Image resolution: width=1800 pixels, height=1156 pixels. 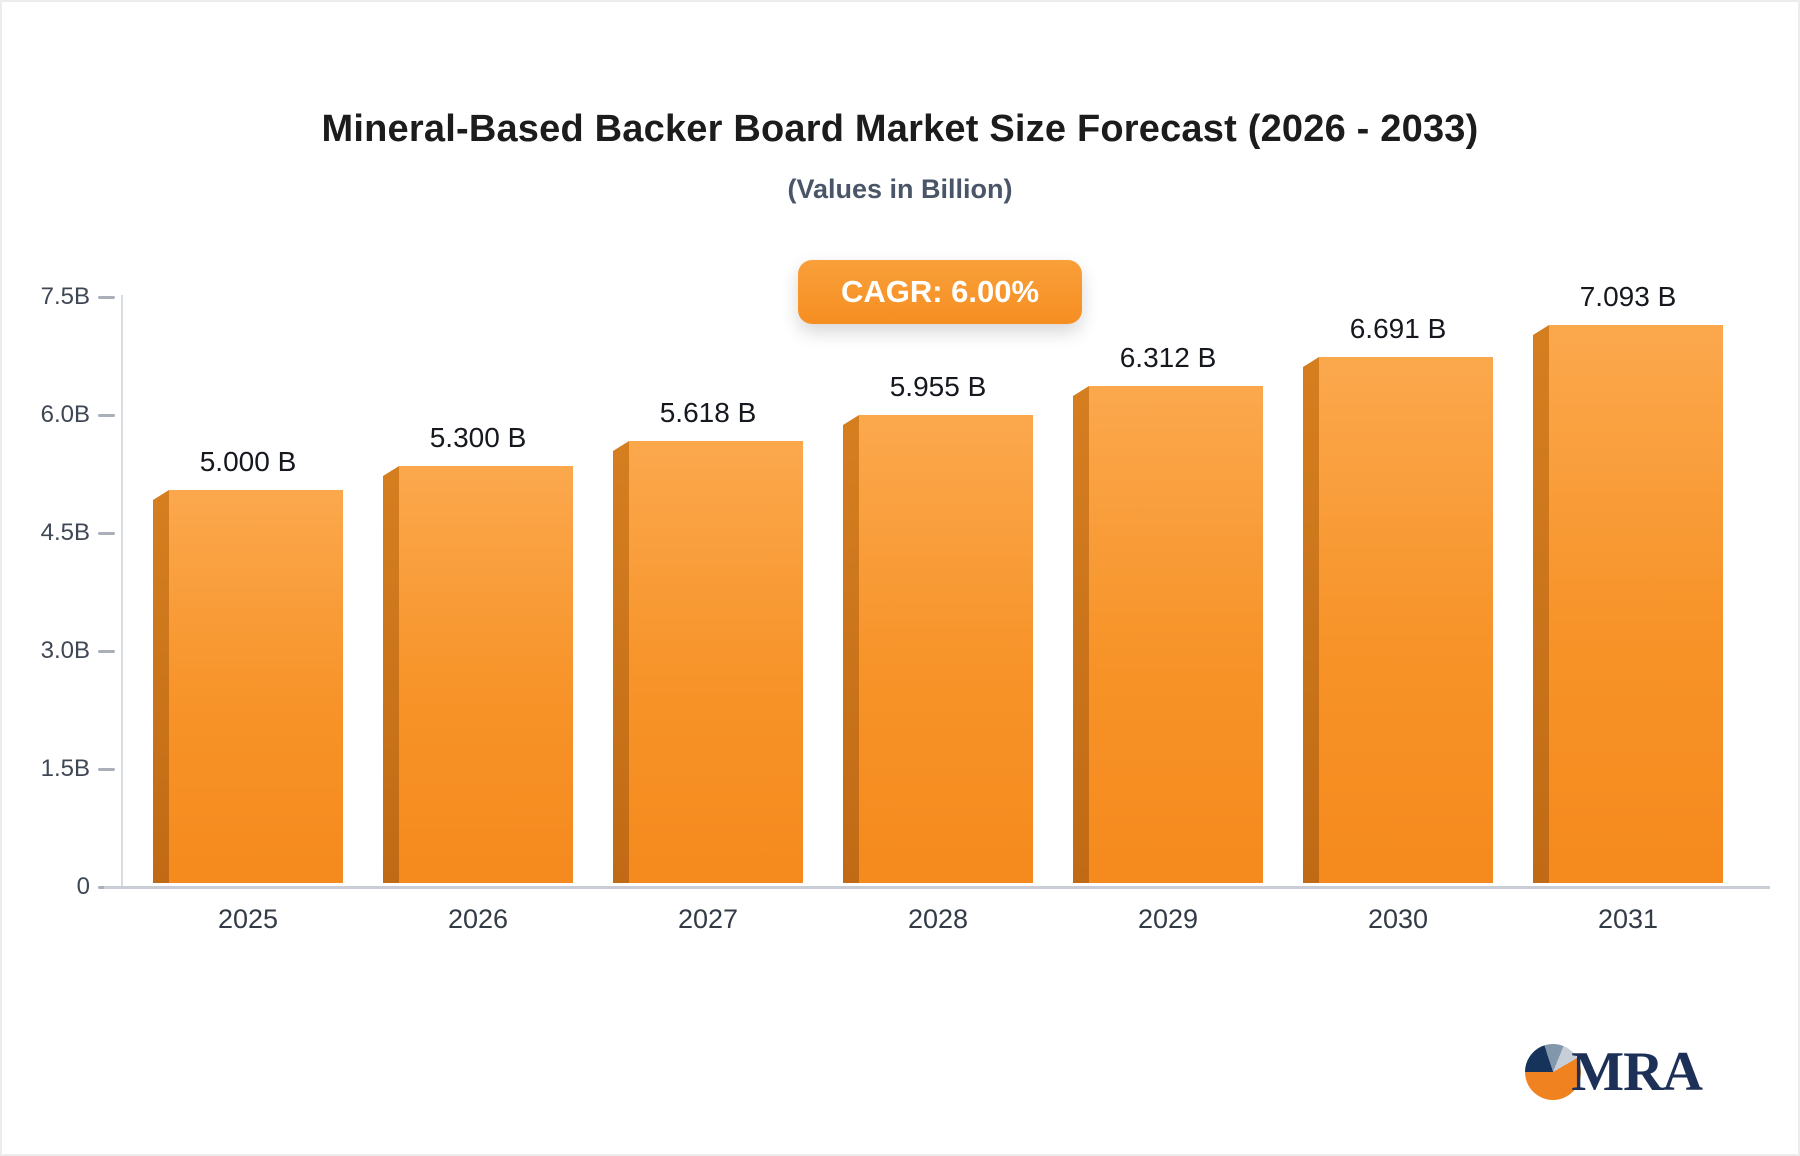 I want to click on y-axis-label: 1.5B, so click(x=65, y=768).